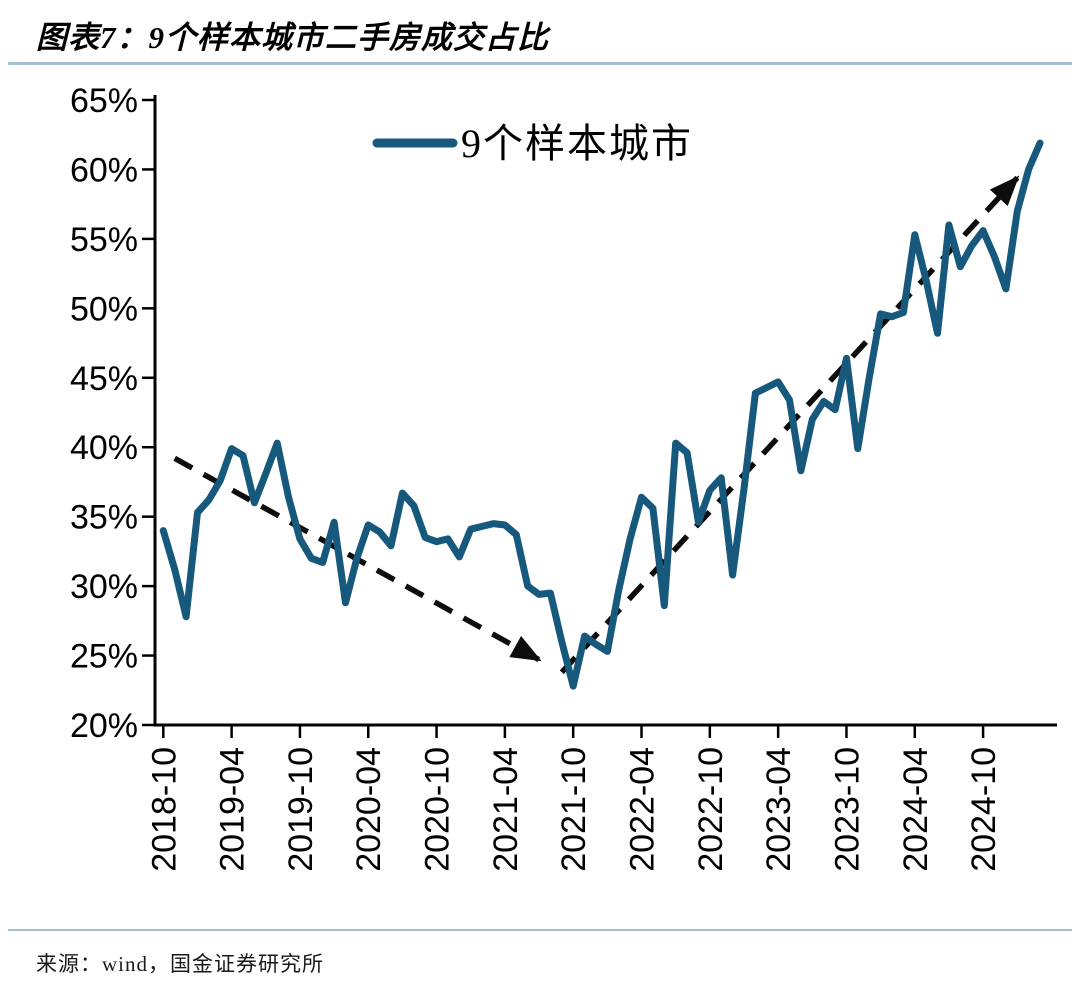  What do you see at coordinates (577, 143) in the screenshot?
I see `legend-label: 9个样本城市` at bounding box center [577, 143].